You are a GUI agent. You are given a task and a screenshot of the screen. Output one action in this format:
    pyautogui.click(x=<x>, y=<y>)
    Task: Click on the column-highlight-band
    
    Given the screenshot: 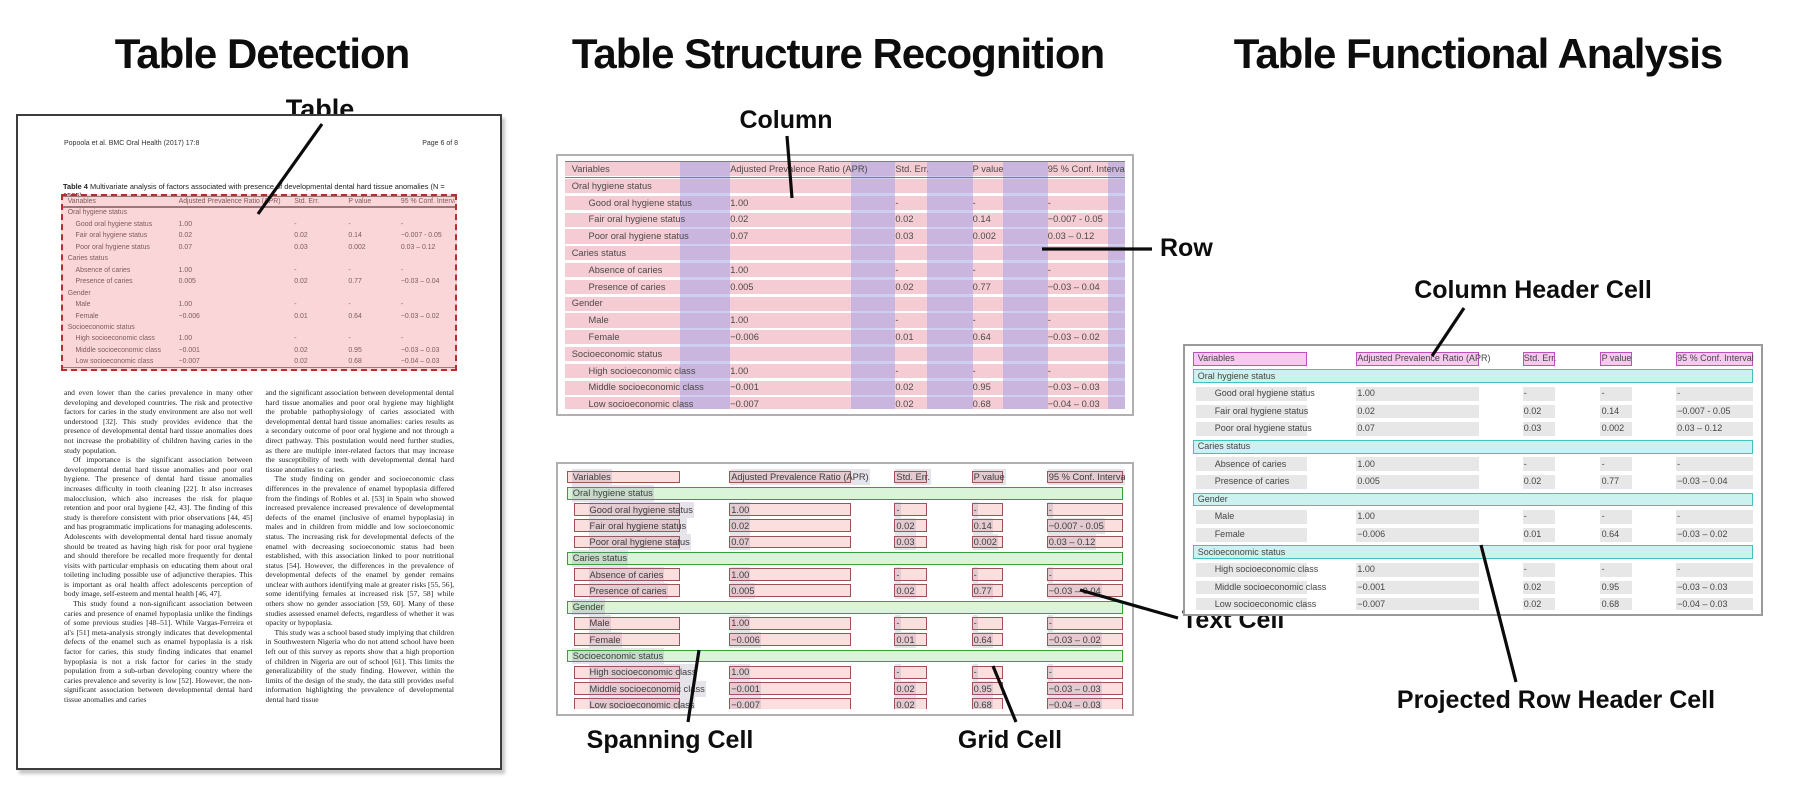 What is the action you would take?
    pyautogui.click(x=873, y=285)
    